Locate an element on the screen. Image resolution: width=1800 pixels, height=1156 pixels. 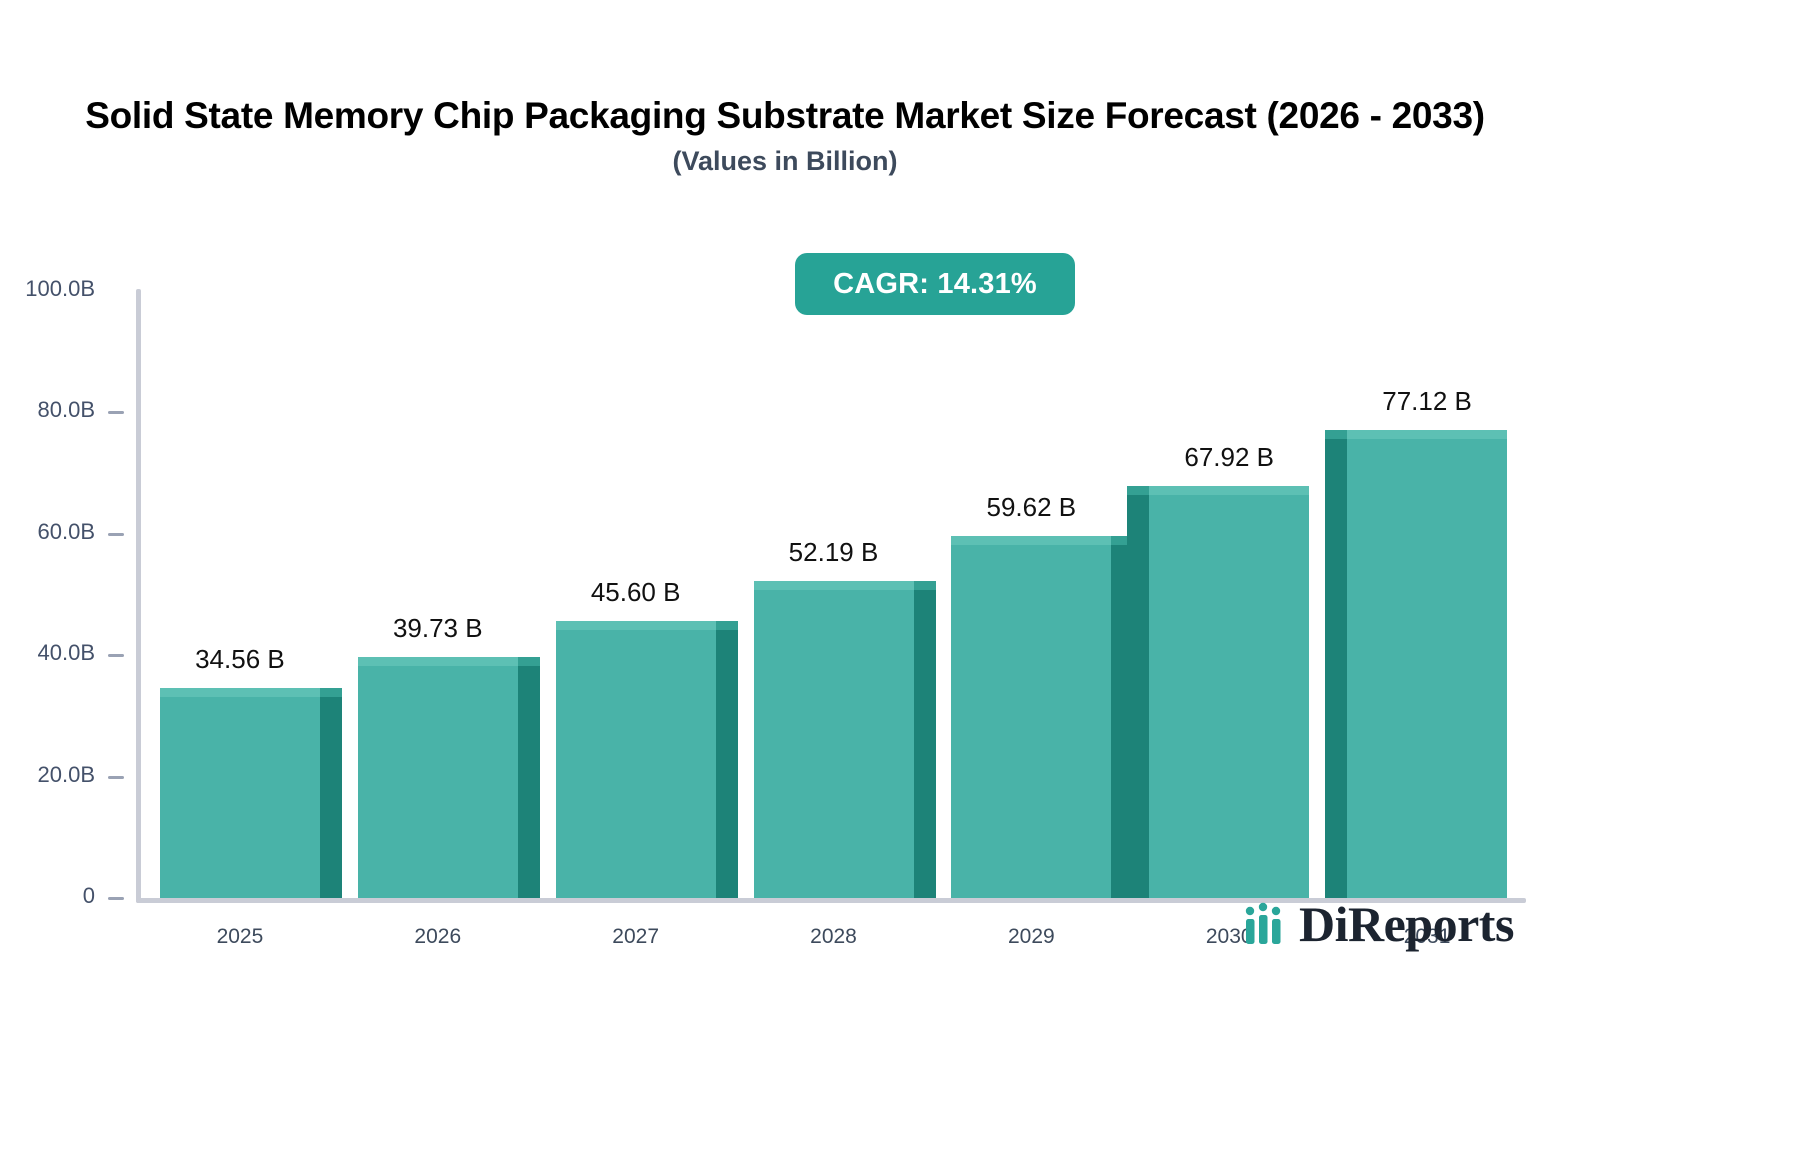
bar-2029 is located at coordinates (1042, 717).